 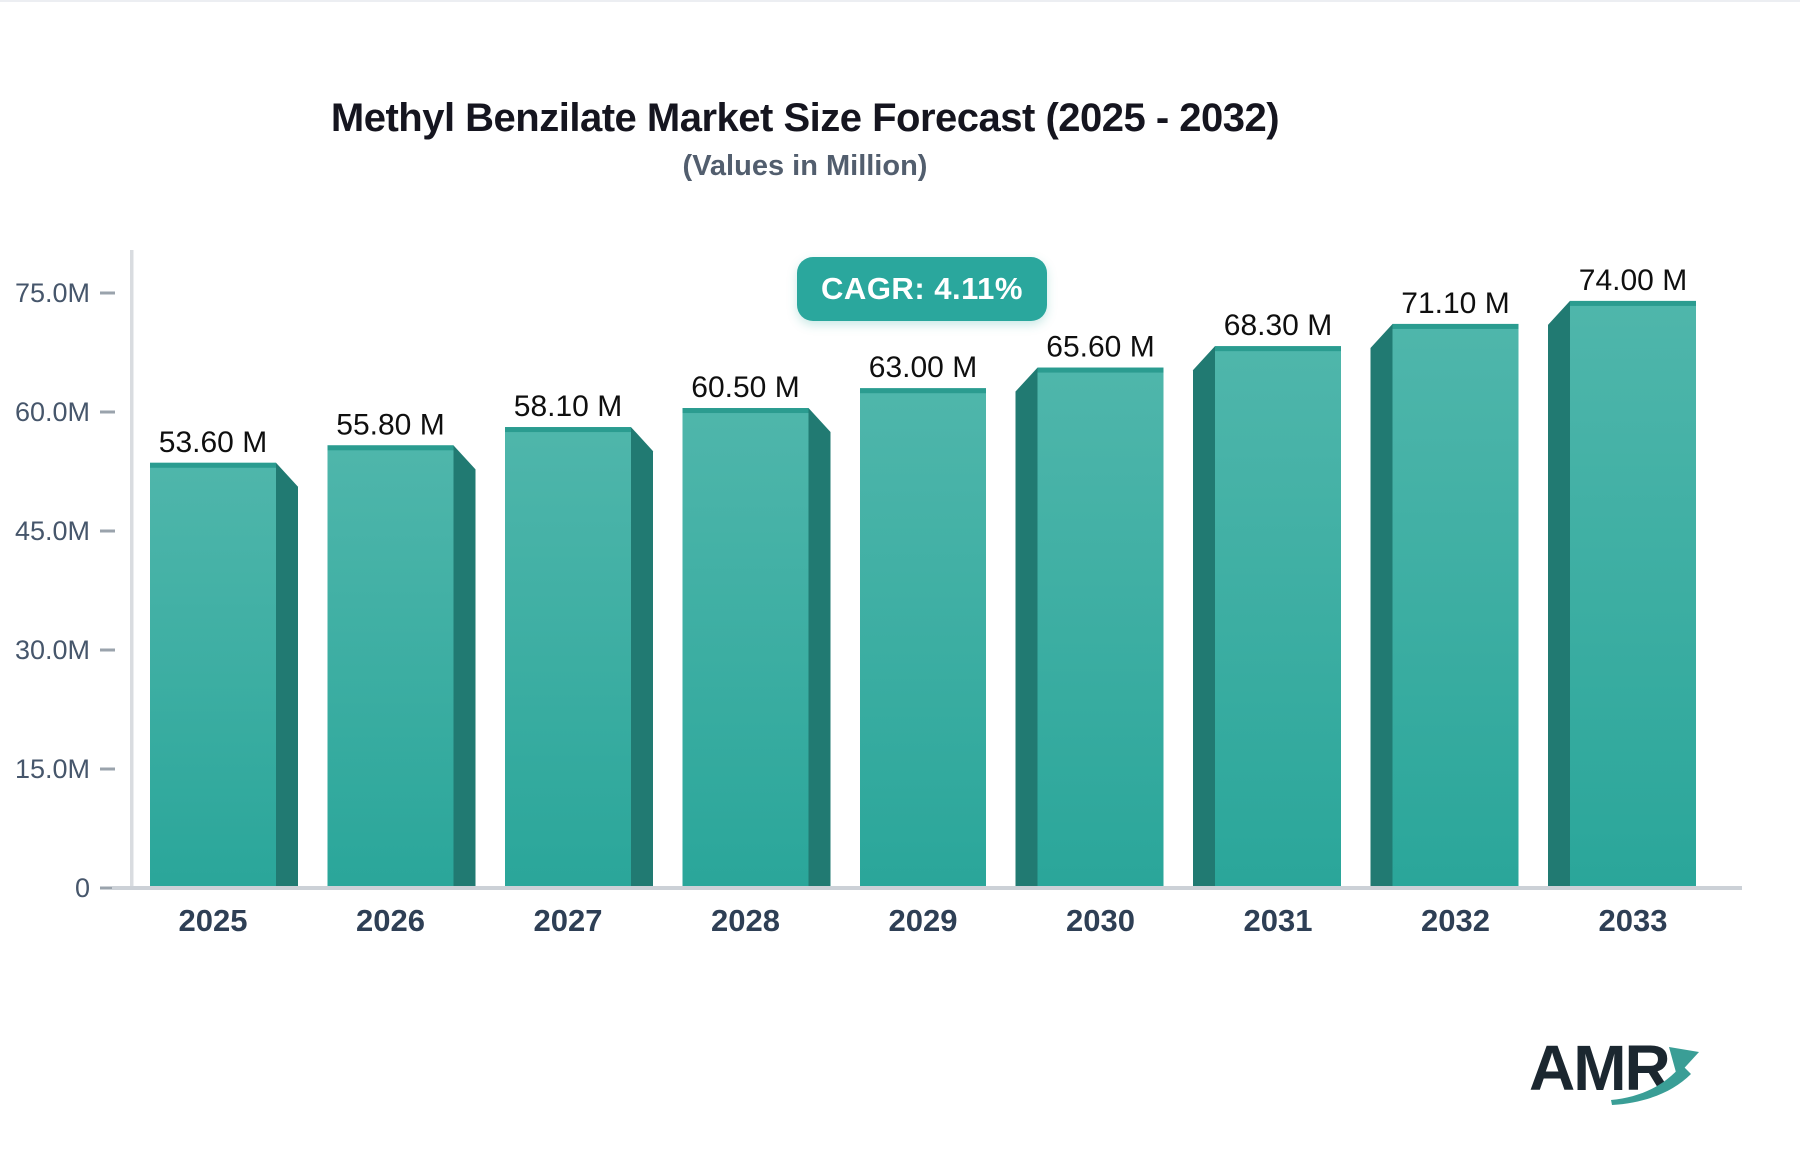 What do you see at coordinates (1655, 1076) in the screenshot?
I see `growth-arrow-icon` at bounding box center [1655, 1076].